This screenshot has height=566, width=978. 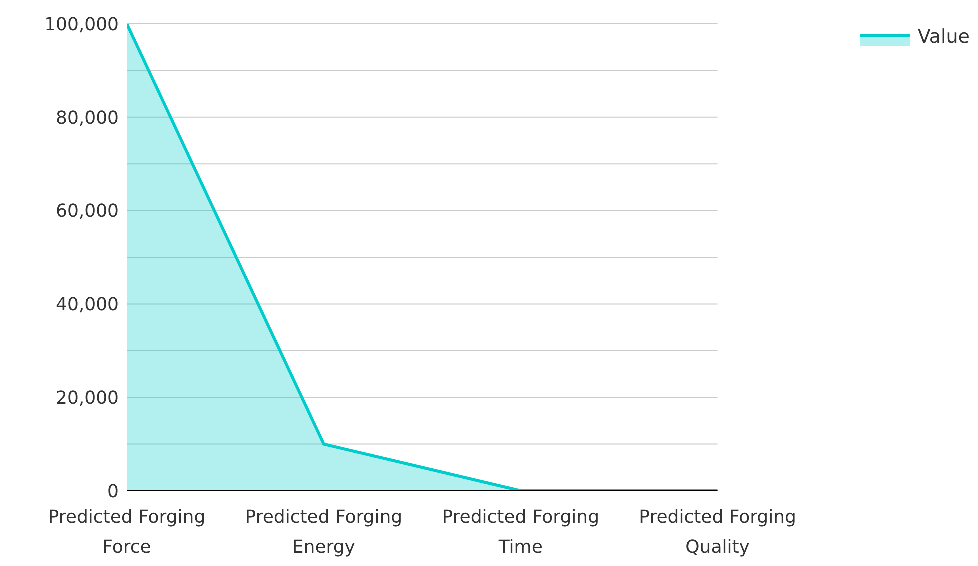 I want to click on x-tick-label: Predicted Forging Energy, so click(x=324, y=532).